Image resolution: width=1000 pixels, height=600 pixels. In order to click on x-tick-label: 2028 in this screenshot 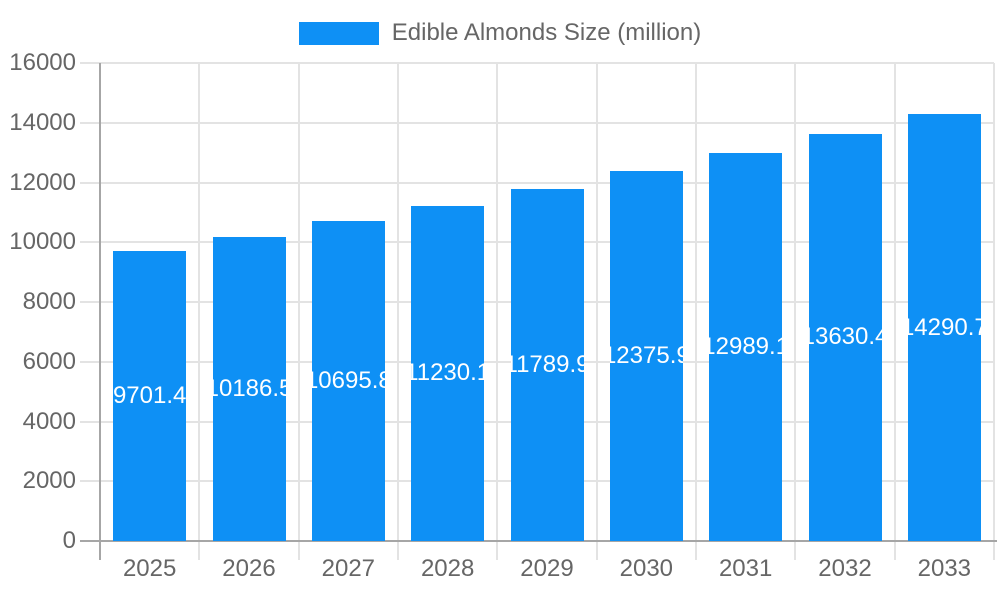, I will do `click(447, 568)`.